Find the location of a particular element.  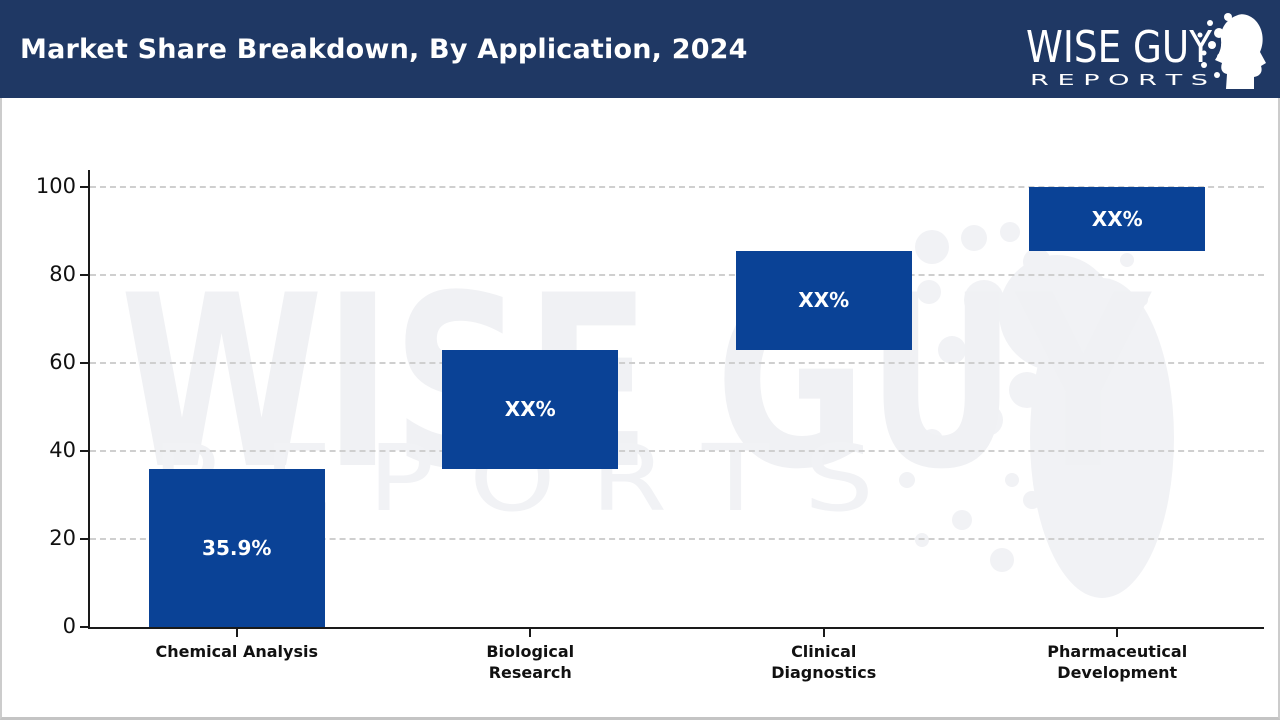

x-category-label: Chemical Analysis is located at coordinates (237, 651).